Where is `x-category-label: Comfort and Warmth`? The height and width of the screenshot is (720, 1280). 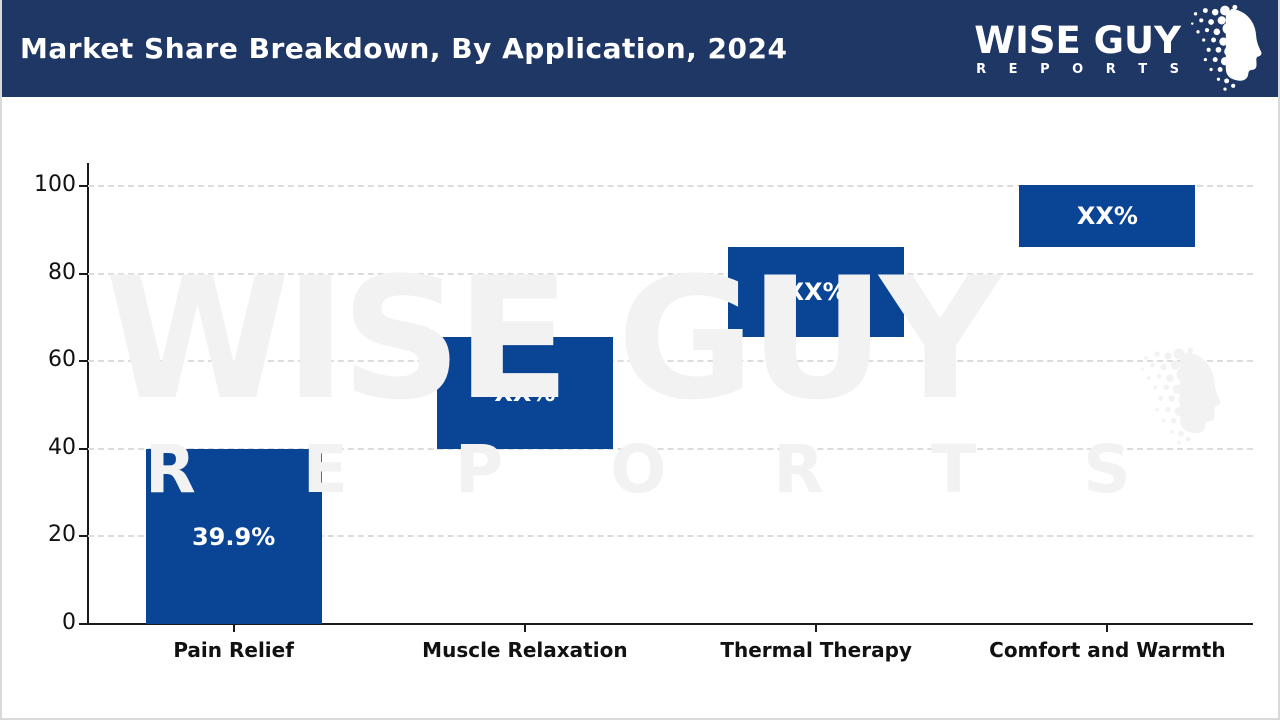
x-category-label: Comfort and Warmth is located at coordinates (1107, 650).